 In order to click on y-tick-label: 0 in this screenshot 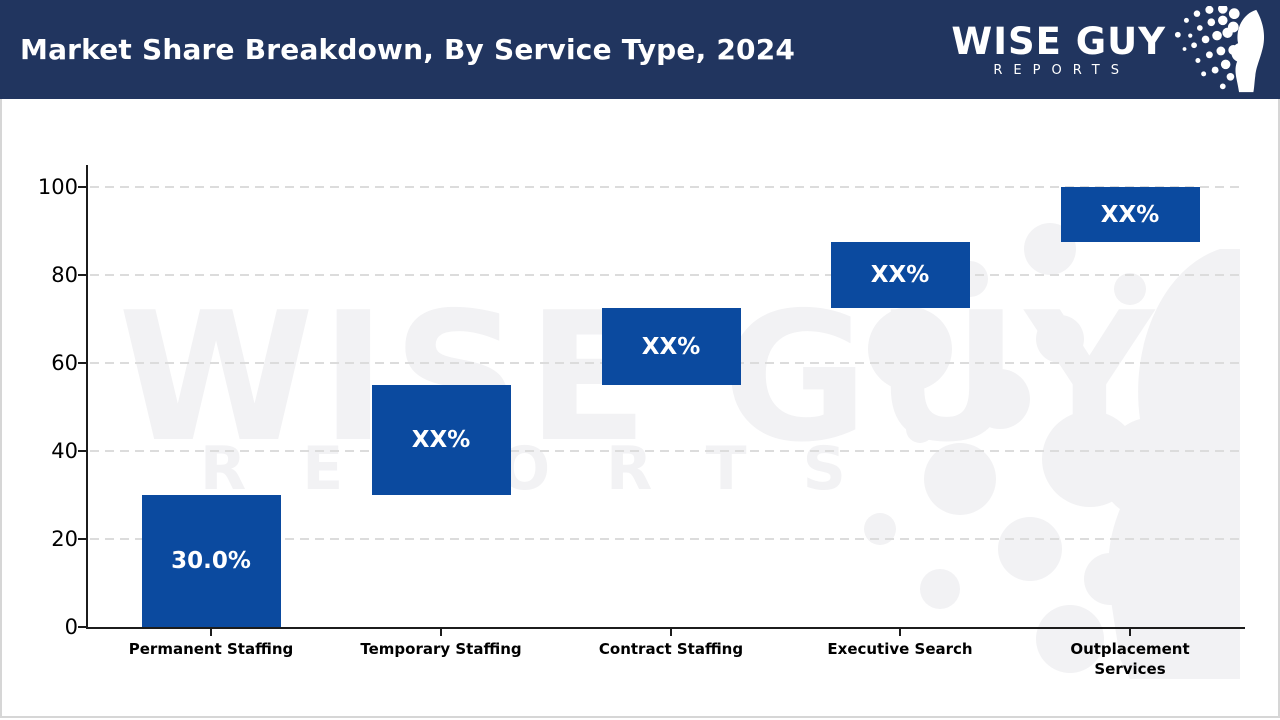, I will do `click(71, 627)`.